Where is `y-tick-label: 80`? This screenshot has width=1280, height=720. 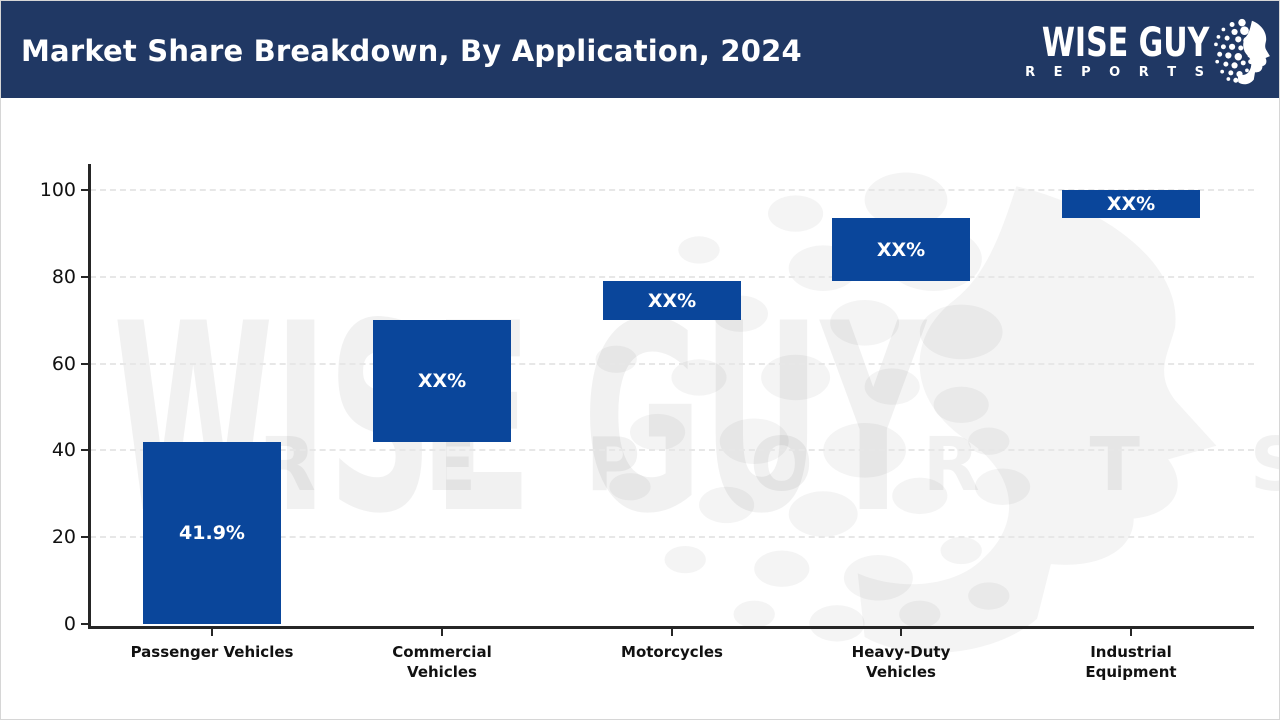
y-tick-label: 80 is located at coordinates (63, 276).